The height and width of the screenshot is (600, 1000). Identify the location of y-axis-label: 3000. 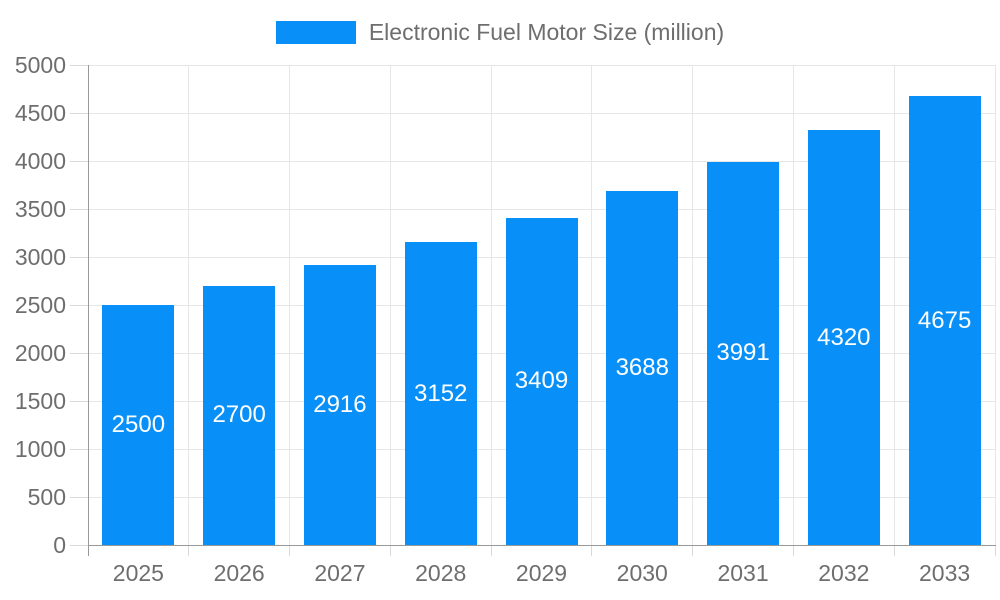
(40, 257).